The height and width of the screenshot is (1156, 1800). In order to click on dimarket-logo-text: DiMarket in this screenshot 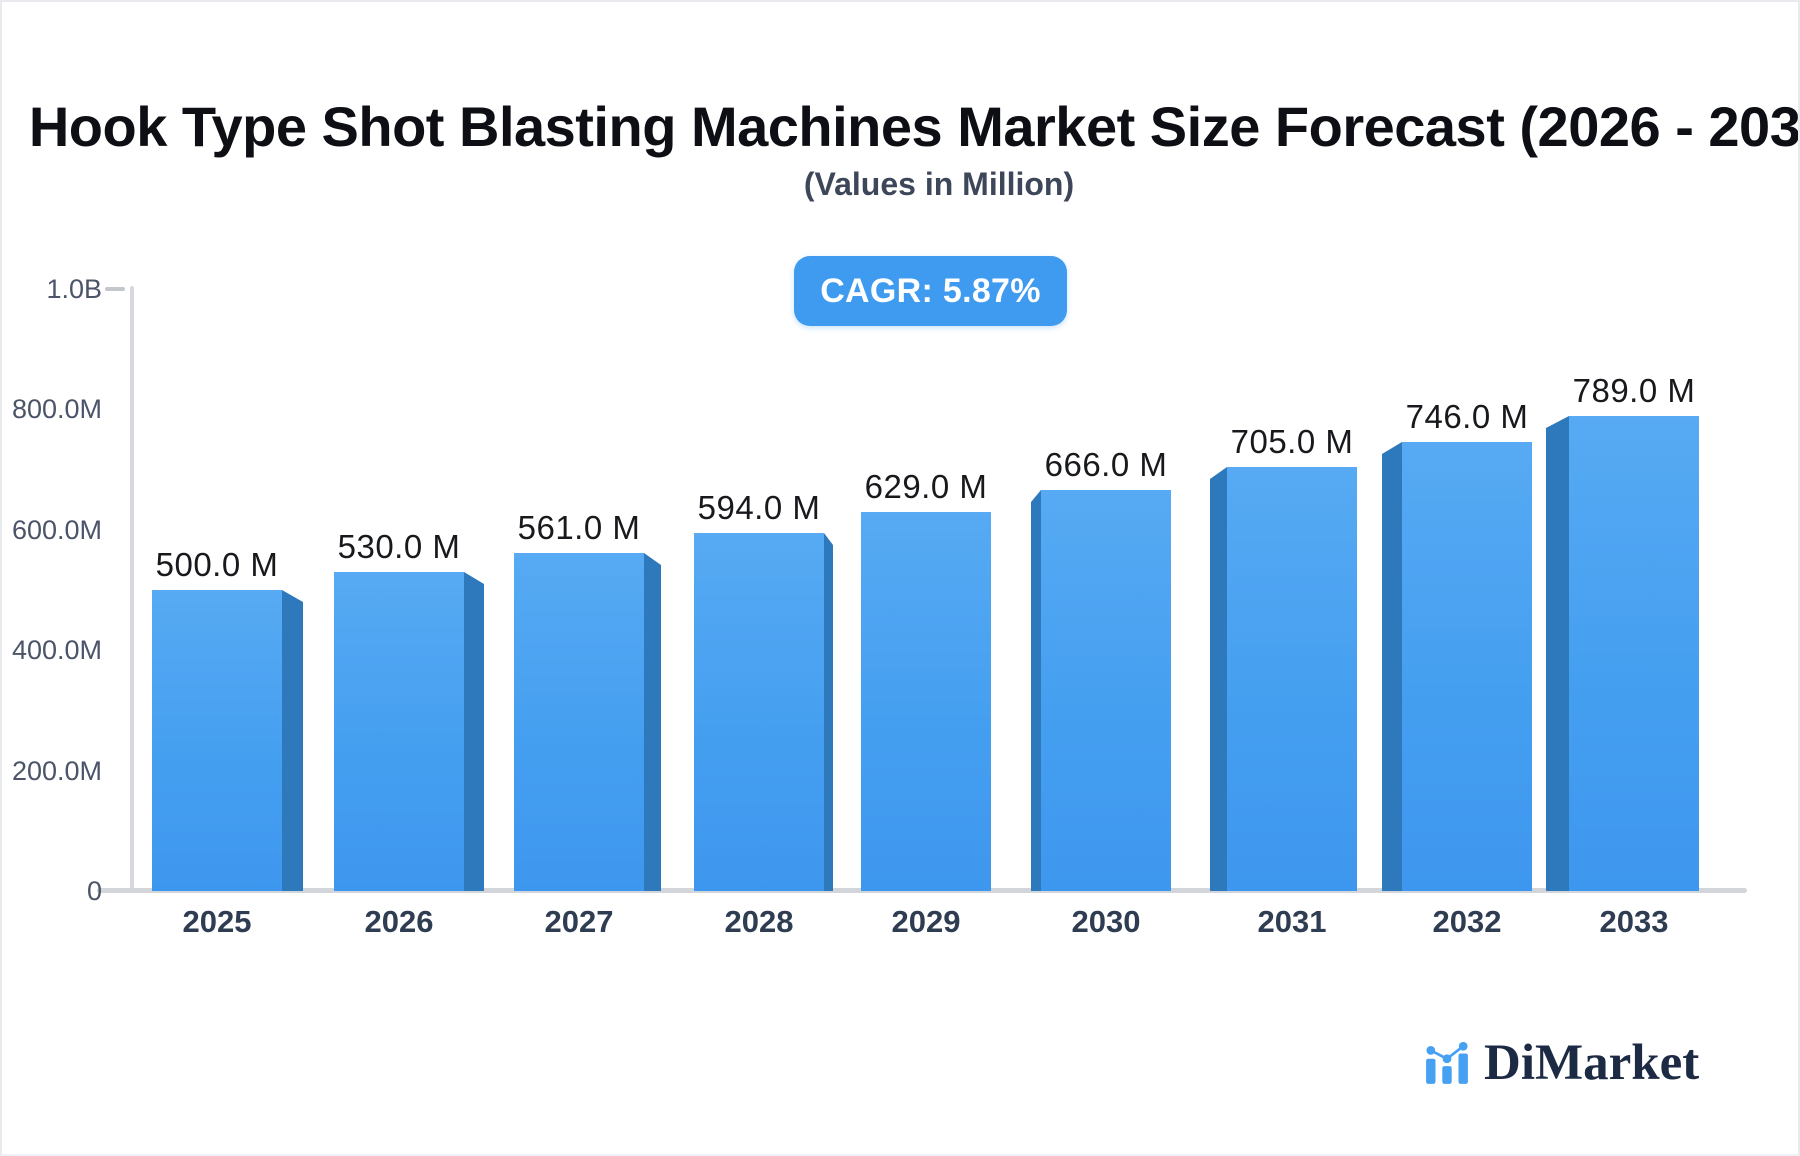, I will do `click(1592, 1063)`.